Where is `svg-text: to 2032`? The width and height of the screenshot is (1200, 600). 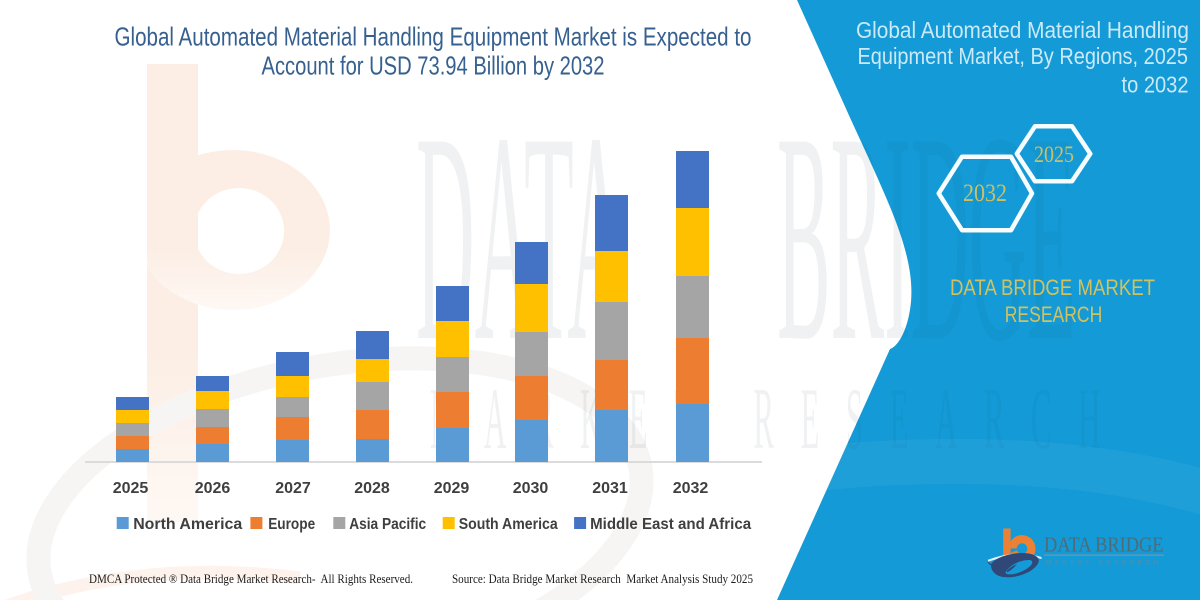
svg-text: to 2032 is located at coordinates (1155, 85).